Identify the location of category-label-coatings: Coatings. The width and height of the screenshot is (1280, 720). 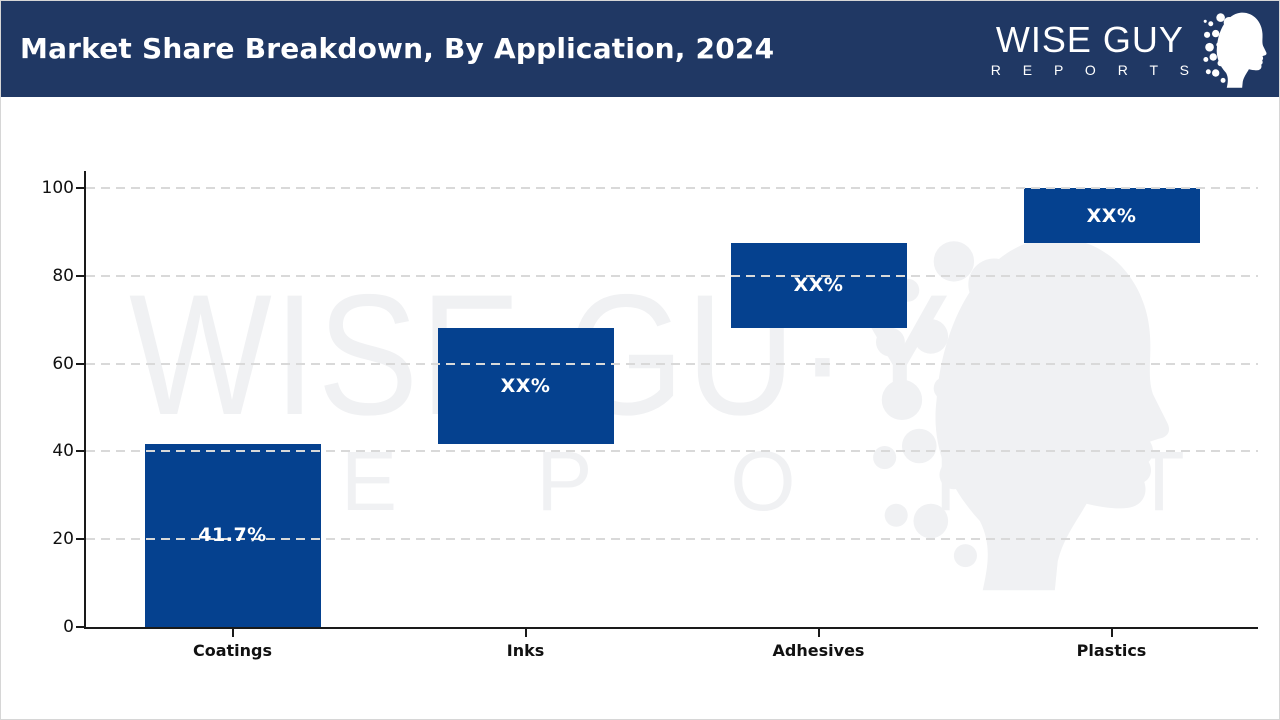
(232, 650).